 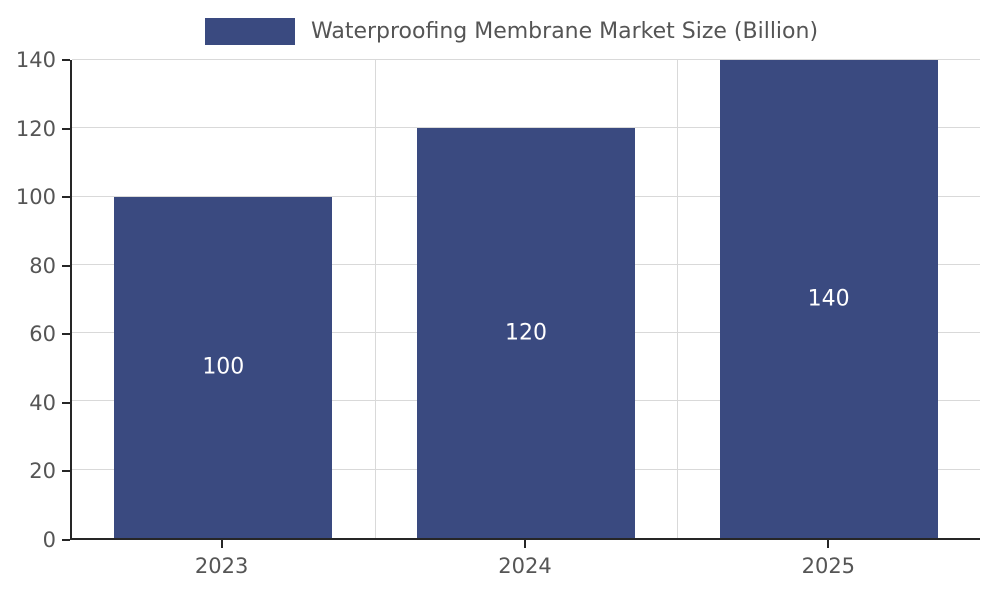 I want to click on y-tick-label: 80, so click(x=42, y=265).